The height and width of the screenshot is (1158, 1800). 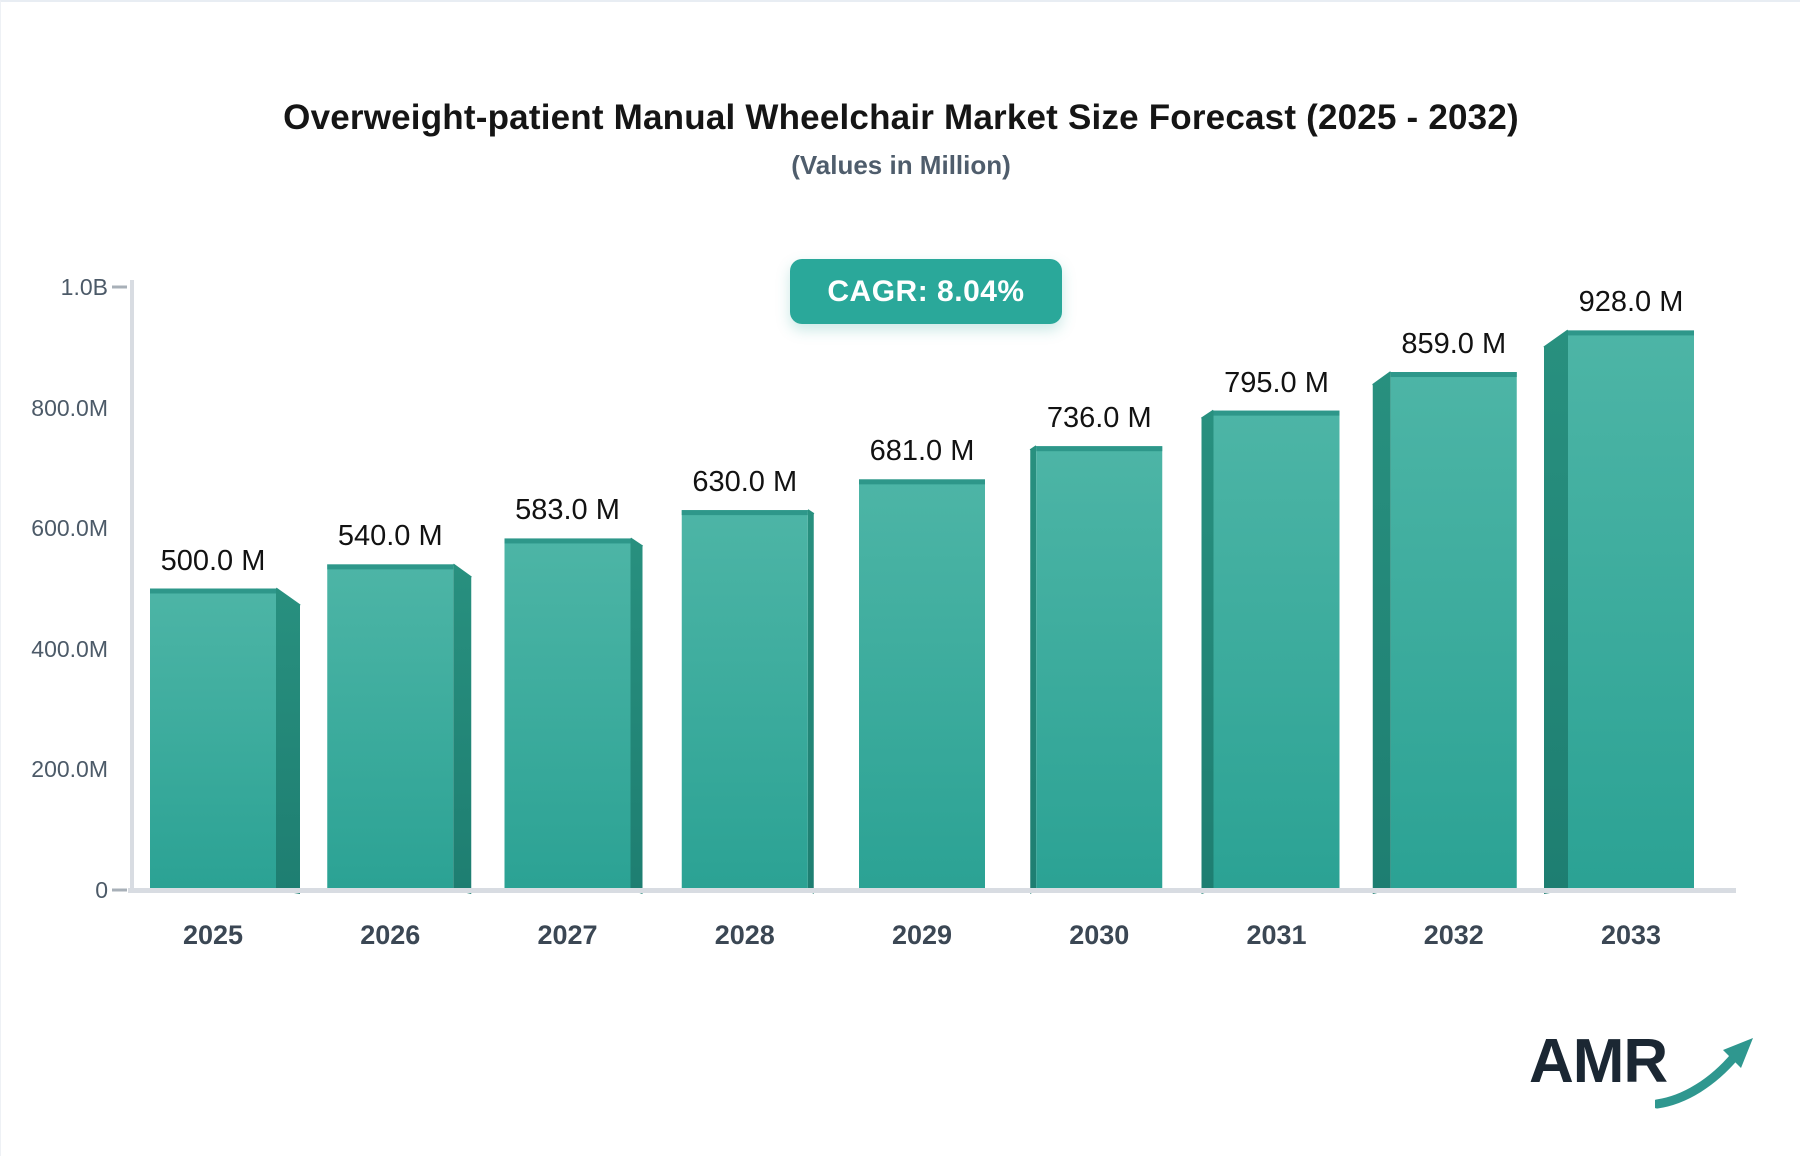 I want to click on cagr-label: CAGR: 8.04%, so click(x=926, y=291).